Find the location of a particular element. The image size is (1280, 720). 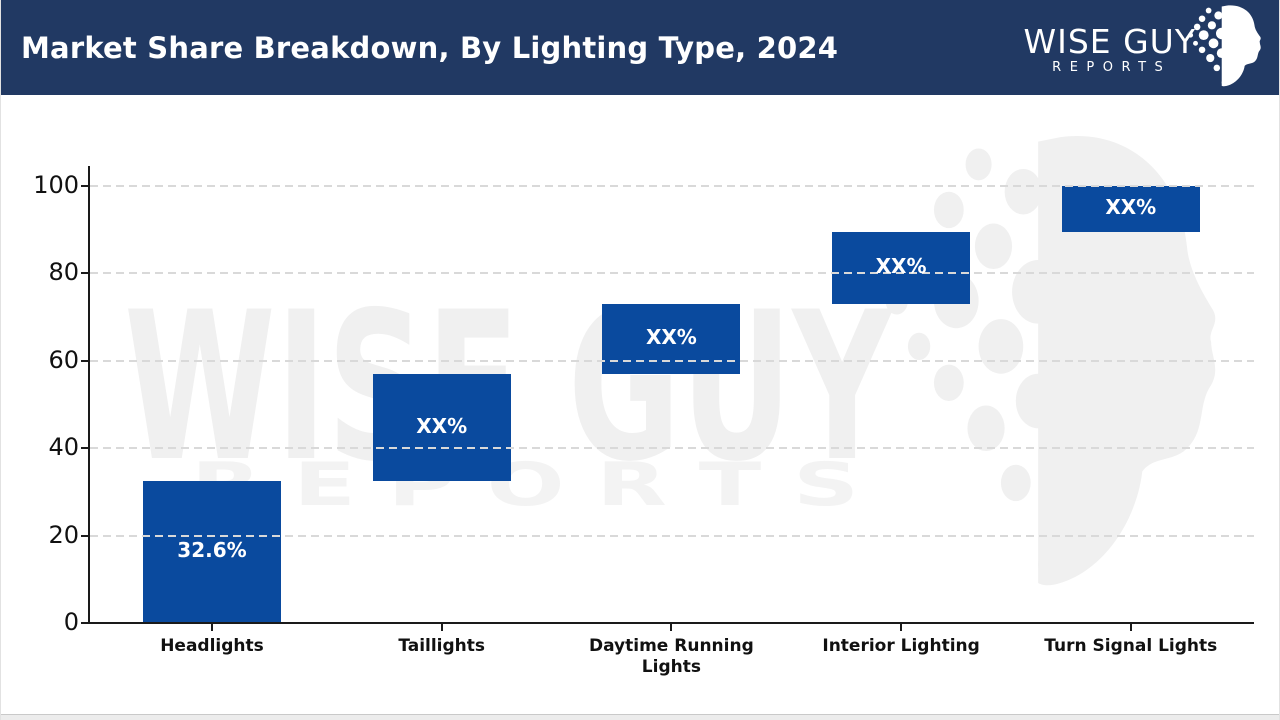

x-category-label: Interior Lighting is located at coordinates (901, 646).